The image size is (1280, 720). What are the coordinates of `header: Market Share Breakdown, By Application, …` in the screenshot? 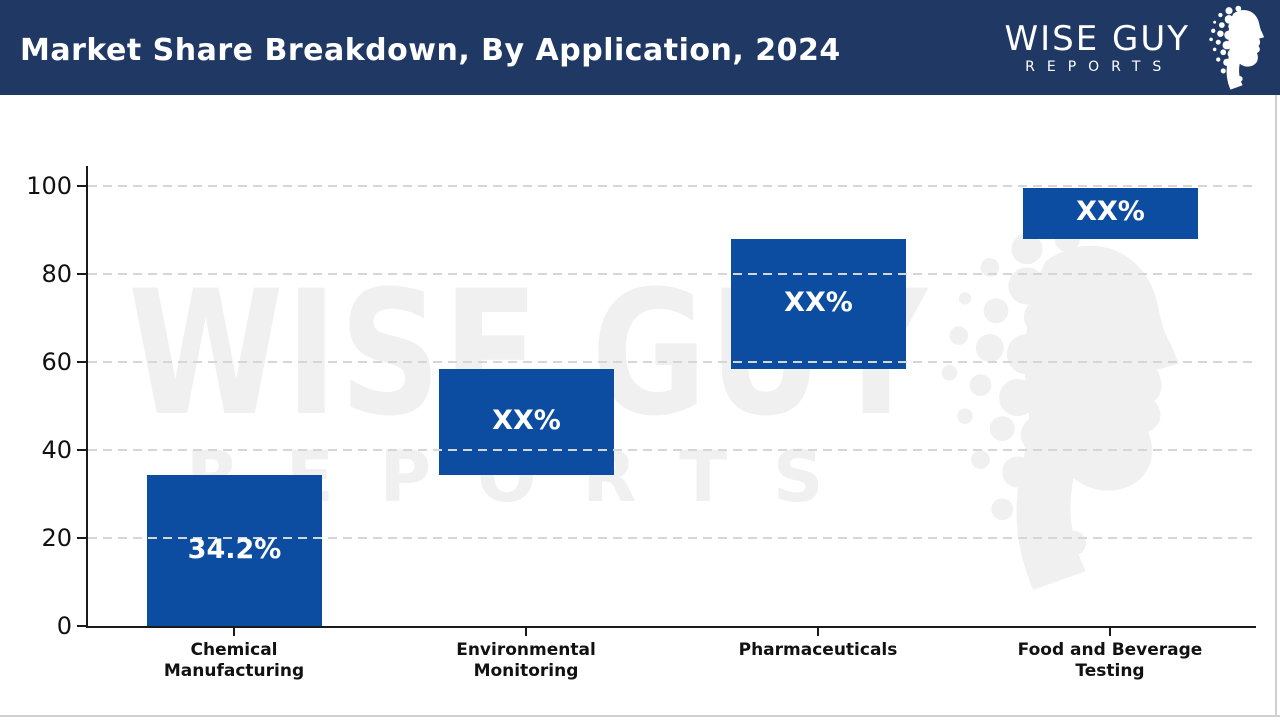 It's located at (640, 47).